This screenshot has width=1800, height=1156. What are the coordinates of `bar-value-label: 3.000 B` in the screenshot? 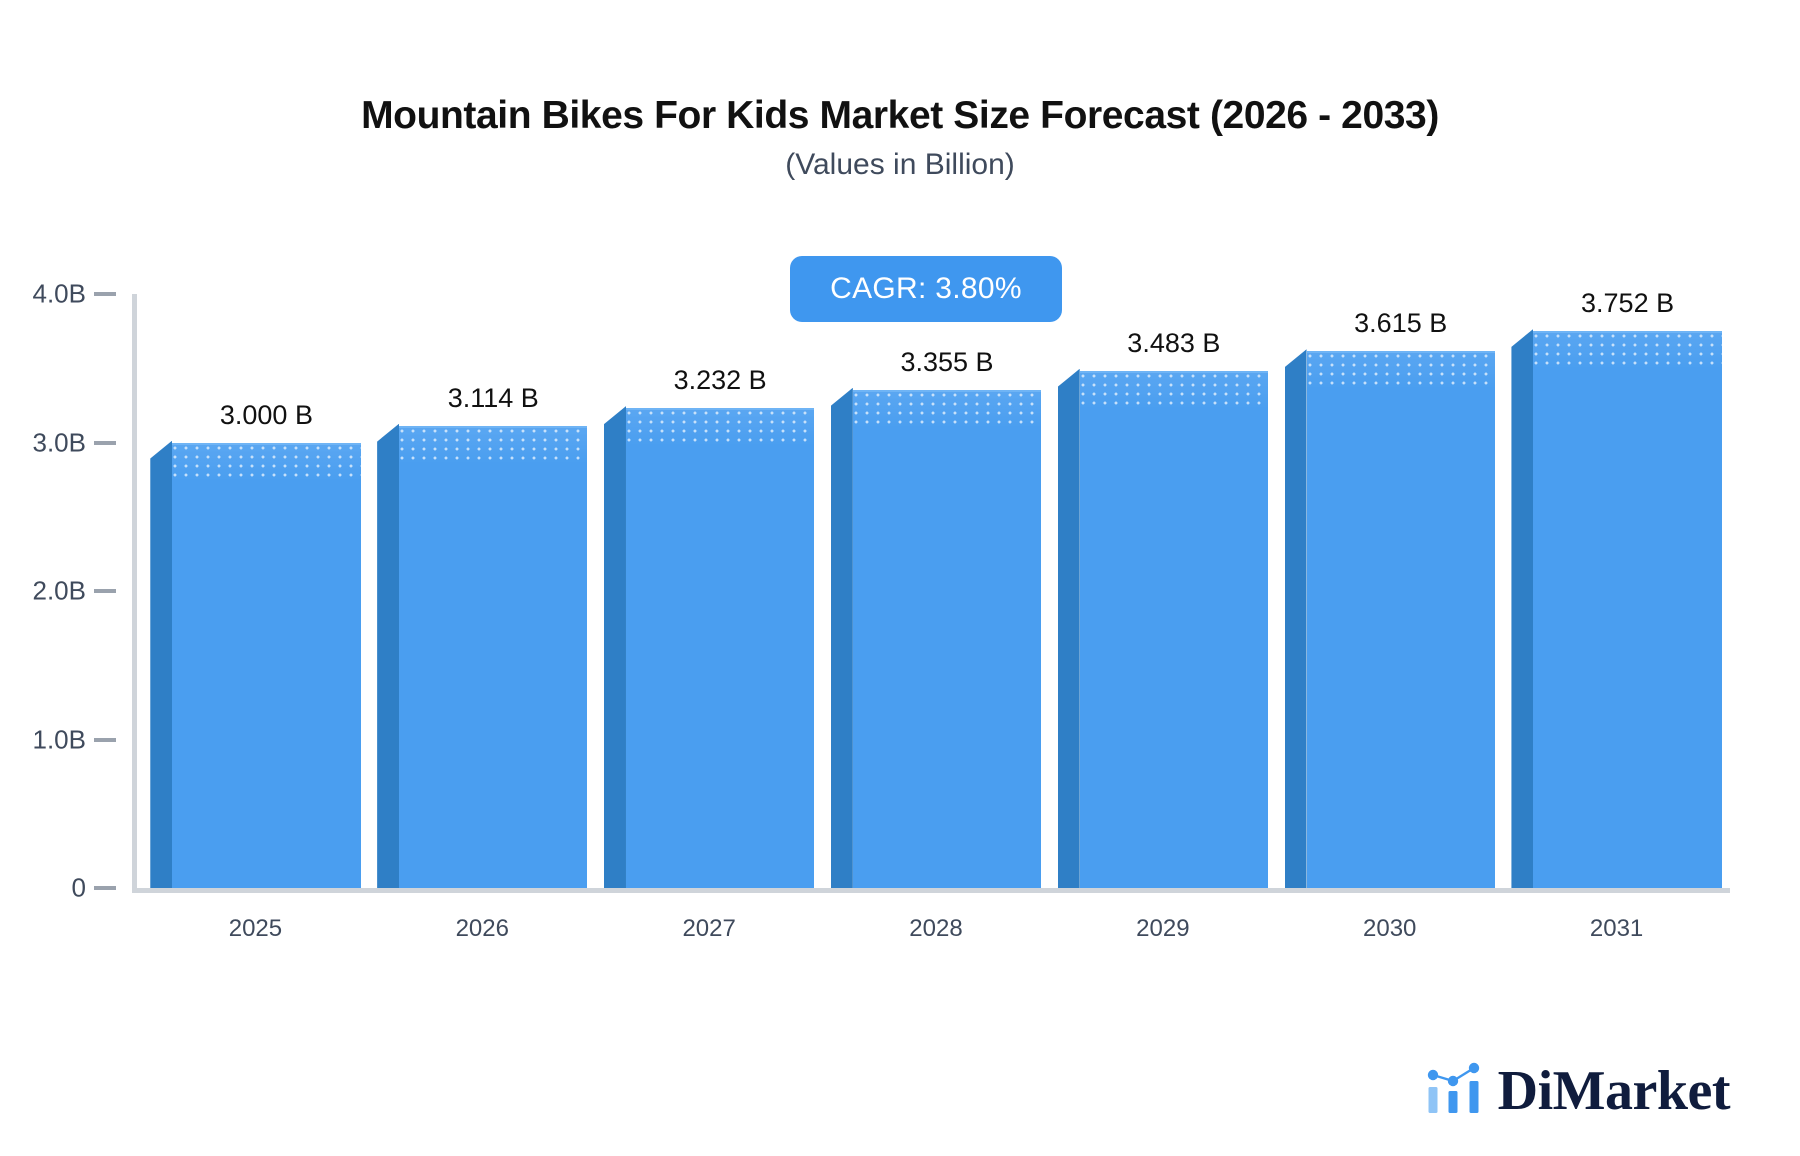 It's located at (266, 414).